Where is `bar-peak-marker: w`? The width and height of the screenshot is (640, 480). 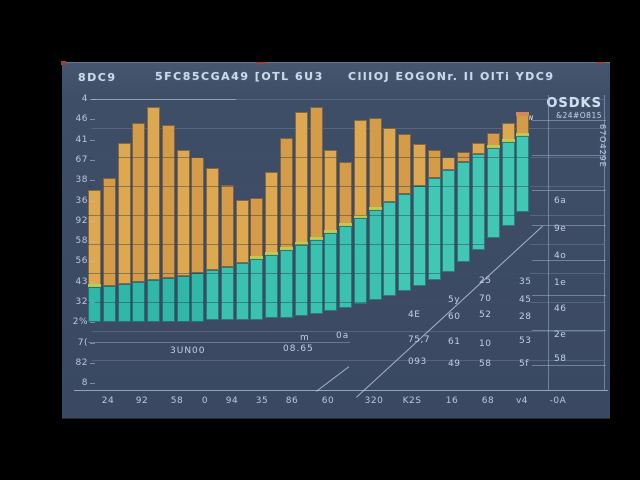 bar-peak-marker: w is located at coordinates (530, 117).